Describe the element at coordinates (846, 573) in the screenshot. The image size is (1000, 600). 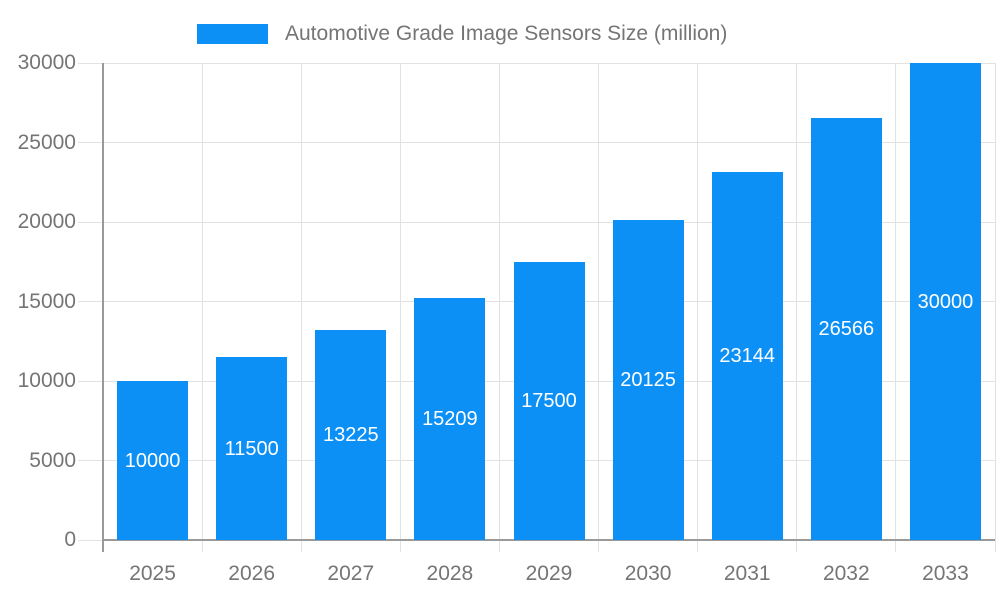
I see `x-axis-label: 2032` at that location.